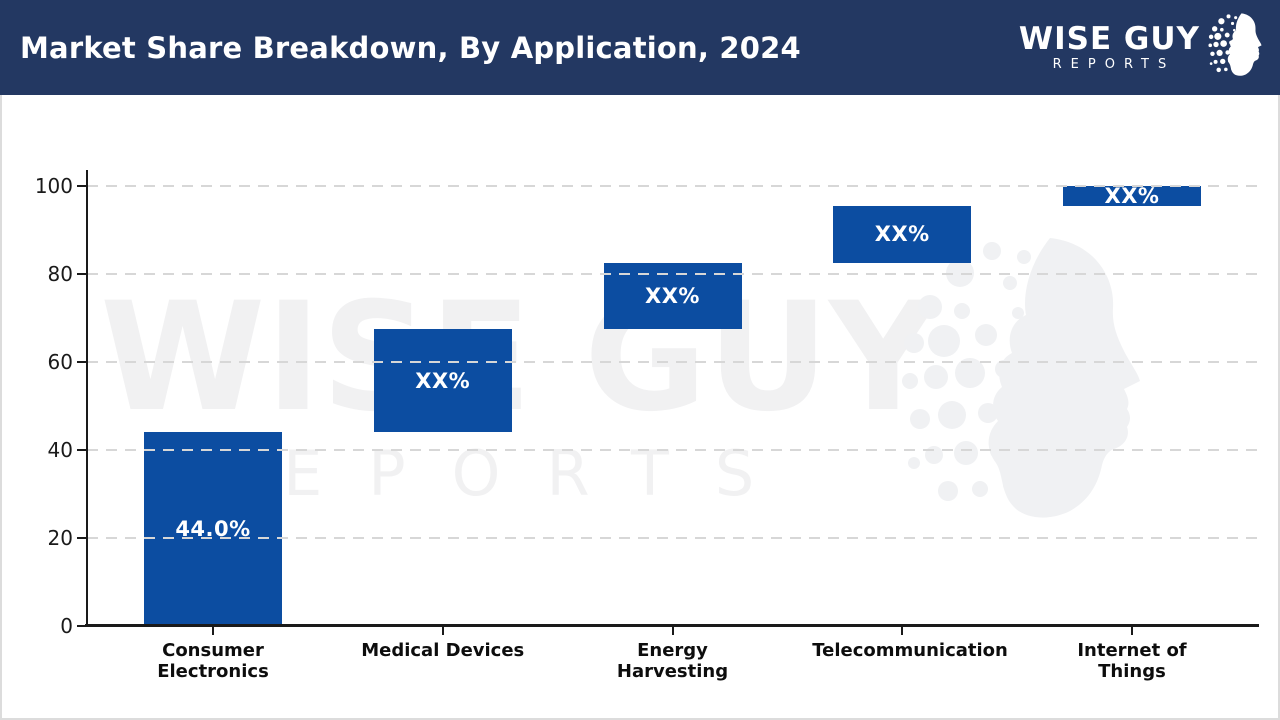  Describe the element at coordinates (53, 186) in the screenshot. I see `y-tick-label: 100` at that location.